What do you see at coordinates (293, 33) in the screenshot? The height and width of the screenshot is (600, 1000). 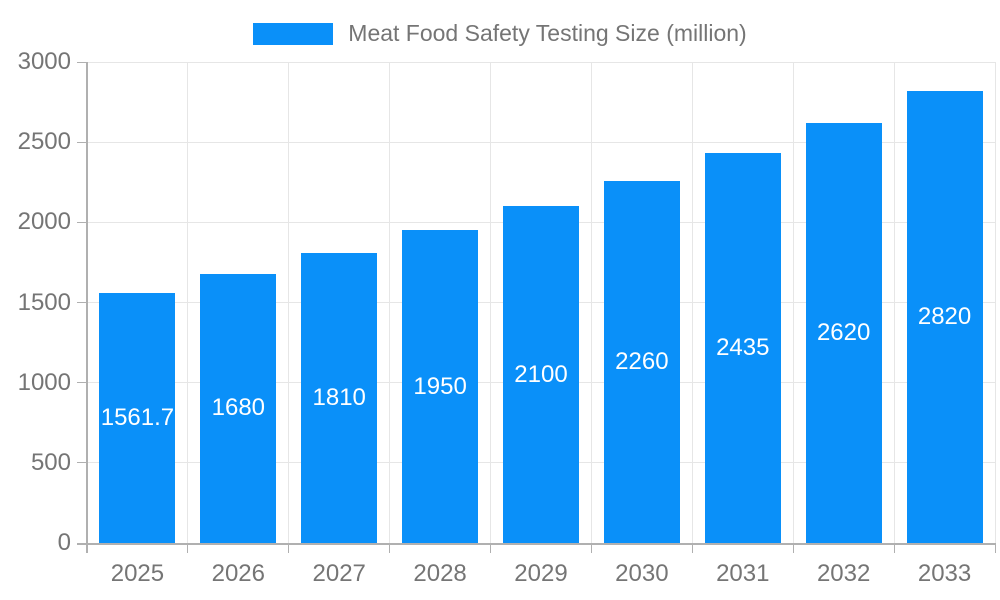 I see `legend-swatch` at bounding box center [293, 33].